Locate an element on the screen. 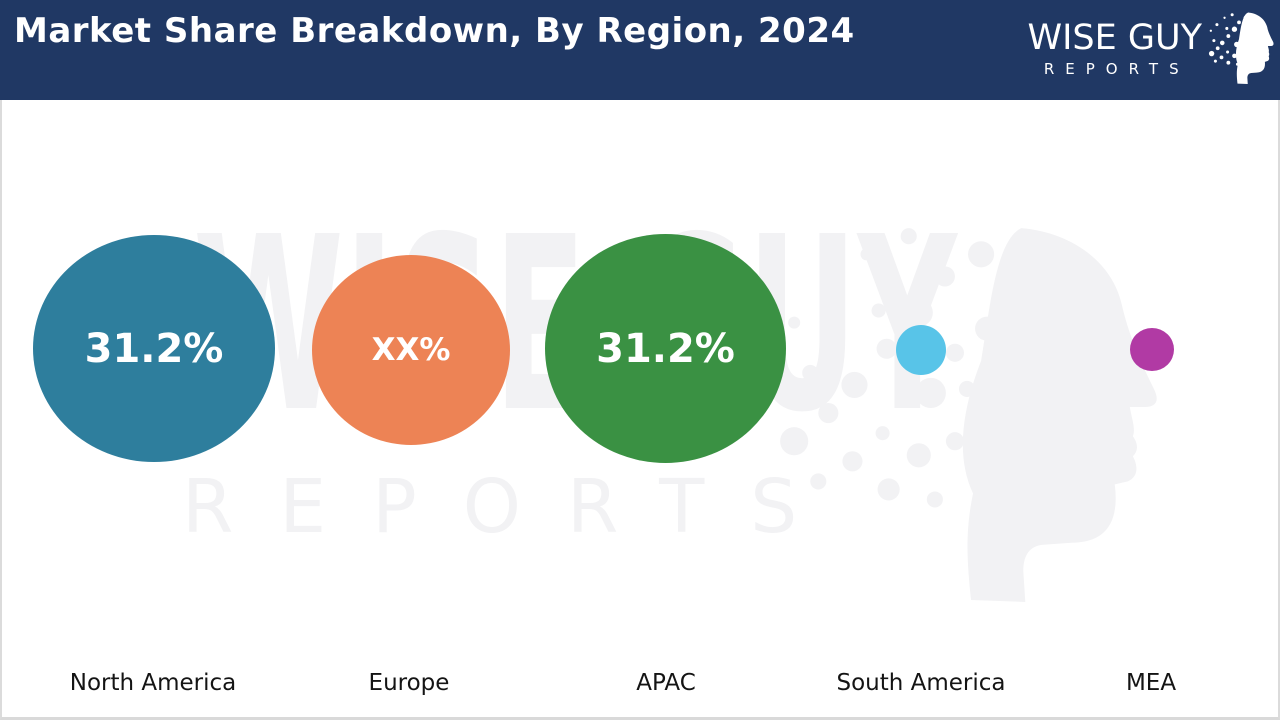 The image size is (1280, 720). logo-subtitle: REPORTS is located at coordinates (1116, 68).